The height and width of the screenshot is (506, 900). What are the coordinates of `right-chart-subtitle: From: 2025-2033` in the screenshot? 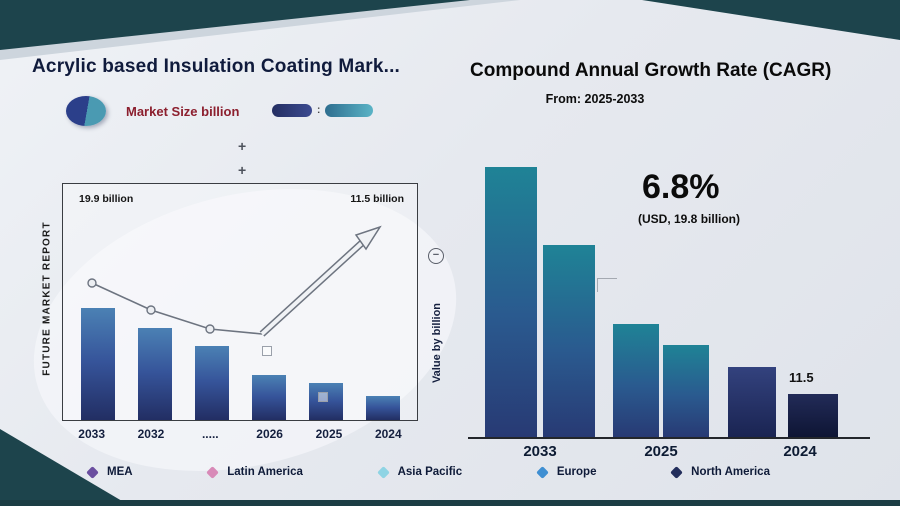 It's located at (595, 99).